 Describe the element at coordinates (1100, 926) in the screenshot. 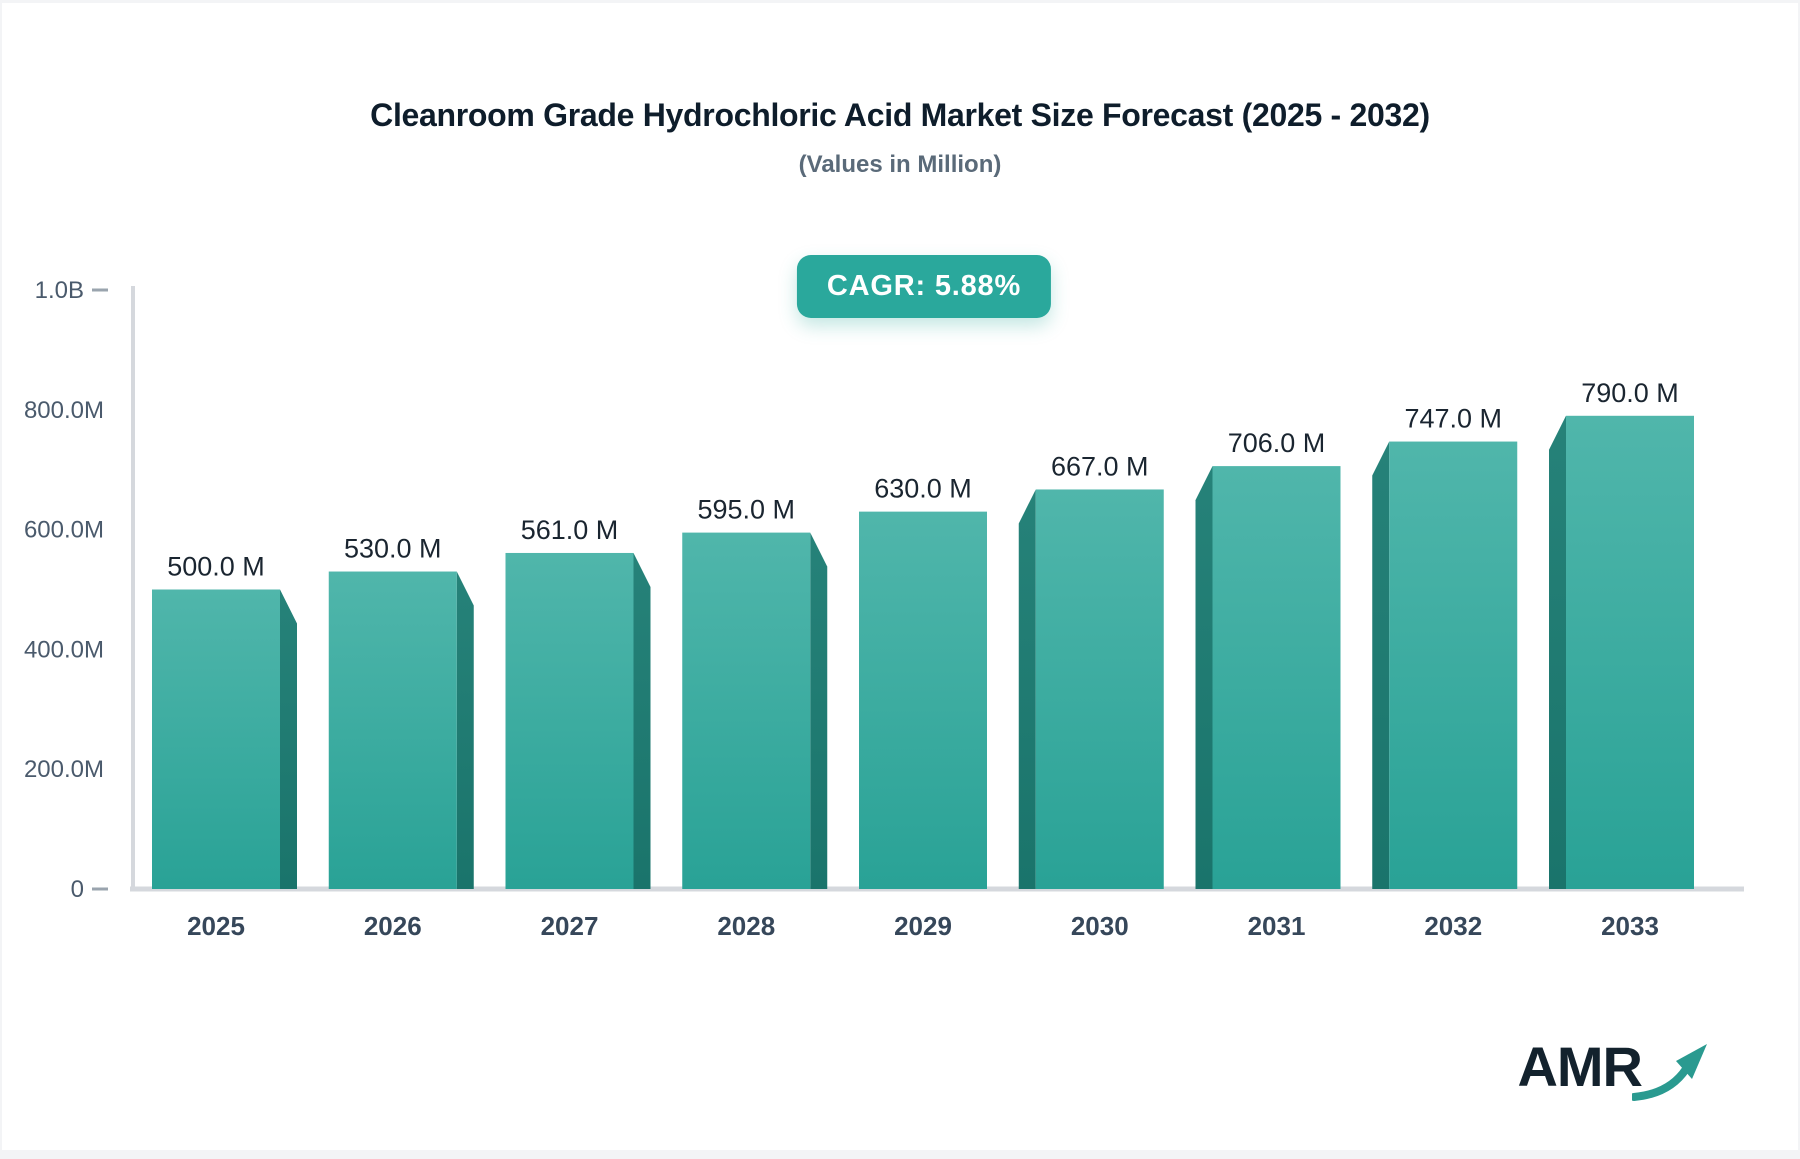

I see `x-category-label: 2030` at that location.